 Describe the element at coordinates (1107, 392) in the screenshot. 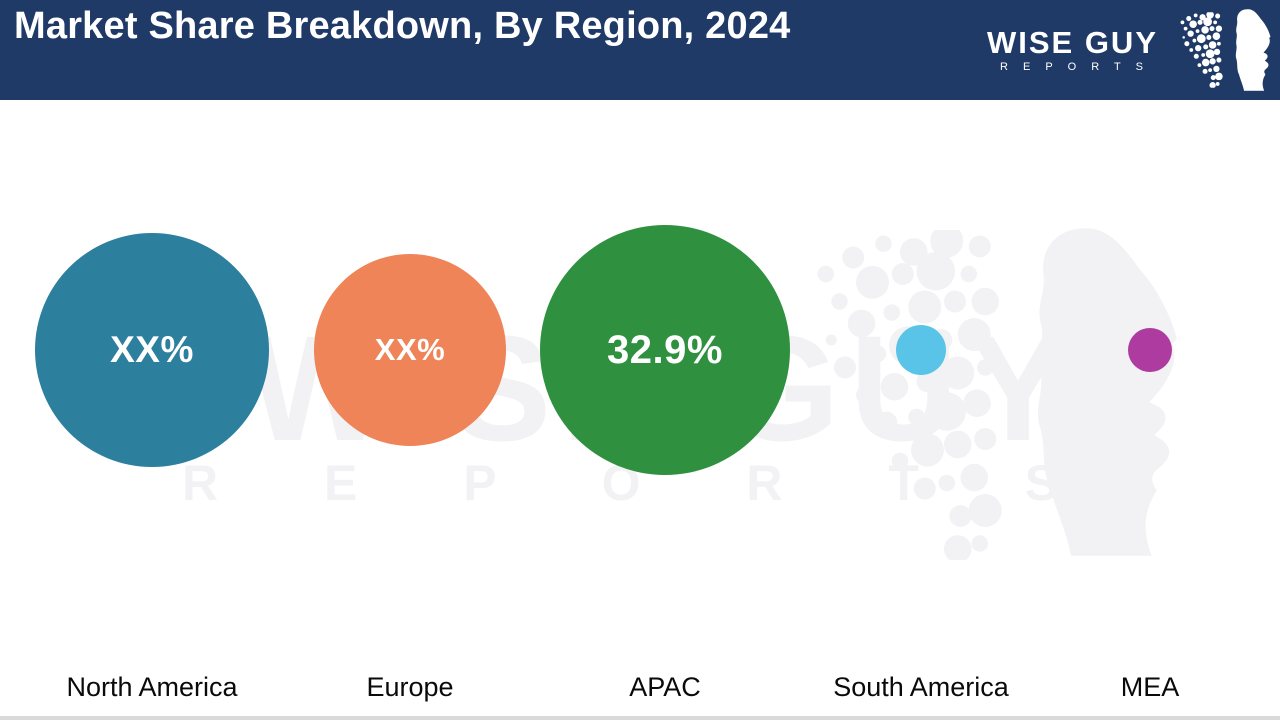

I see `watermark-head-silhouette` at that location.